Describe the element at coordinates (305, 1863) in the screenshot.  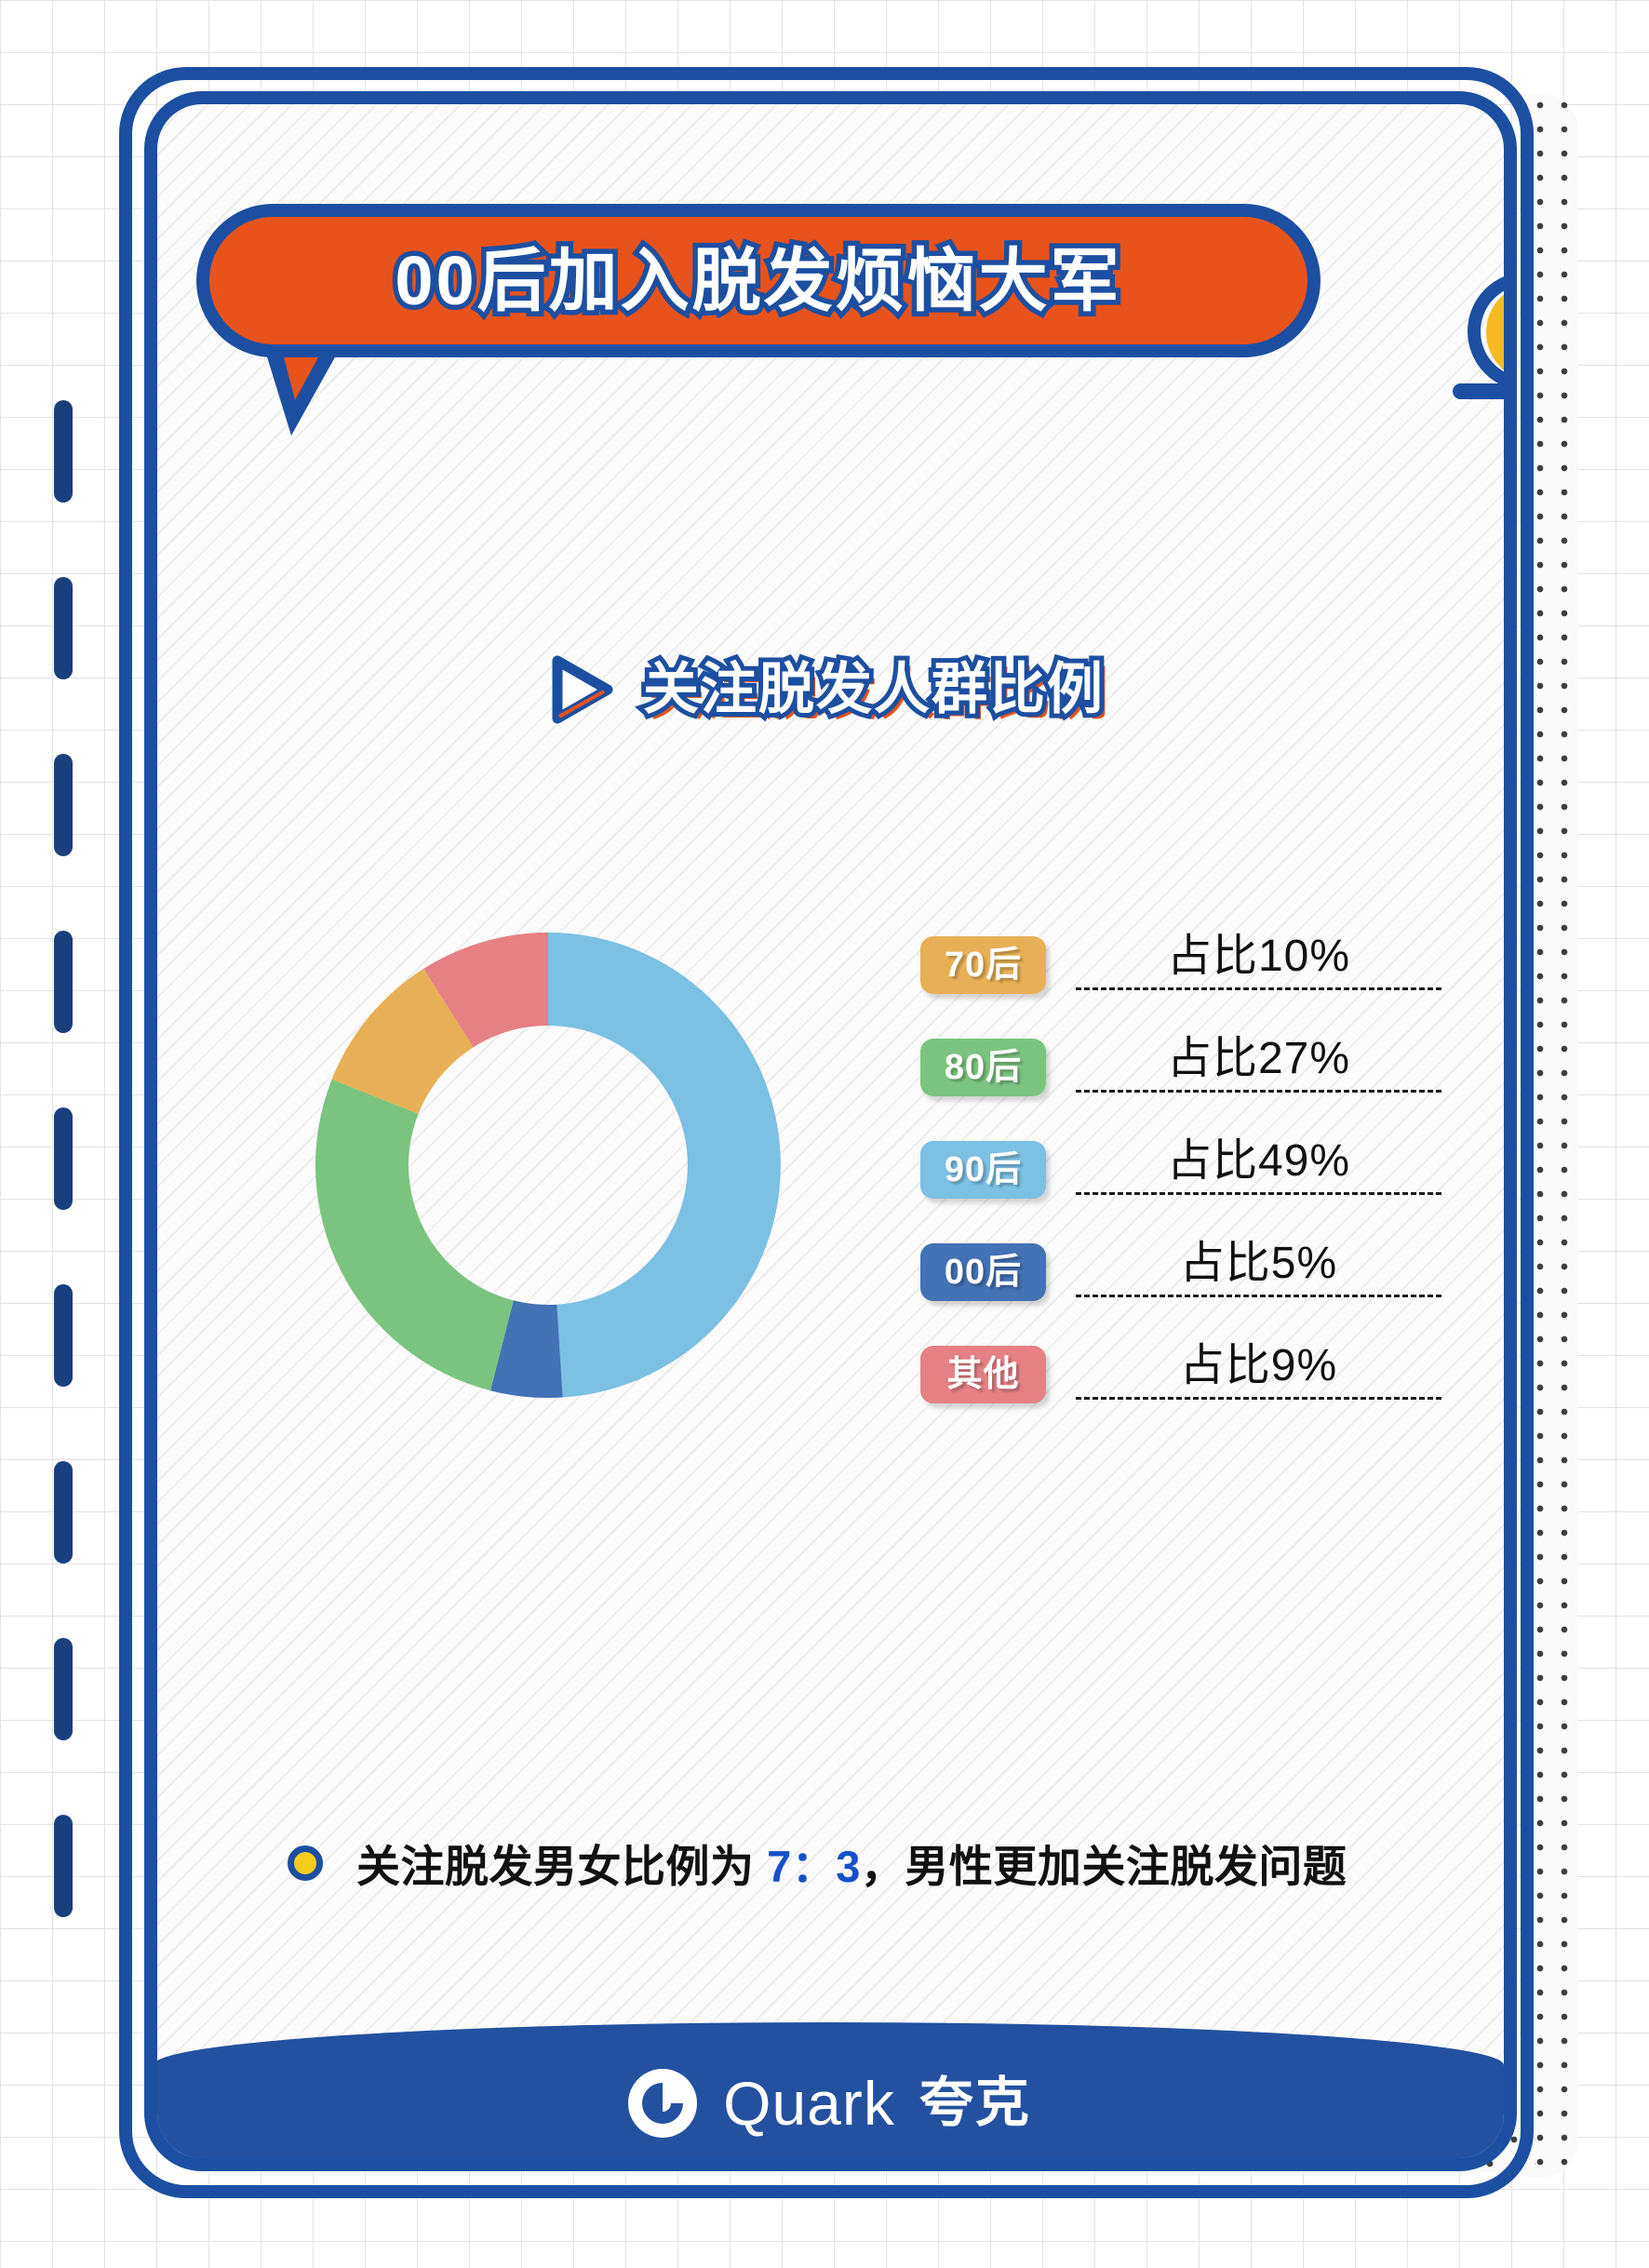
I see `bullet-dot-icon` at that location.